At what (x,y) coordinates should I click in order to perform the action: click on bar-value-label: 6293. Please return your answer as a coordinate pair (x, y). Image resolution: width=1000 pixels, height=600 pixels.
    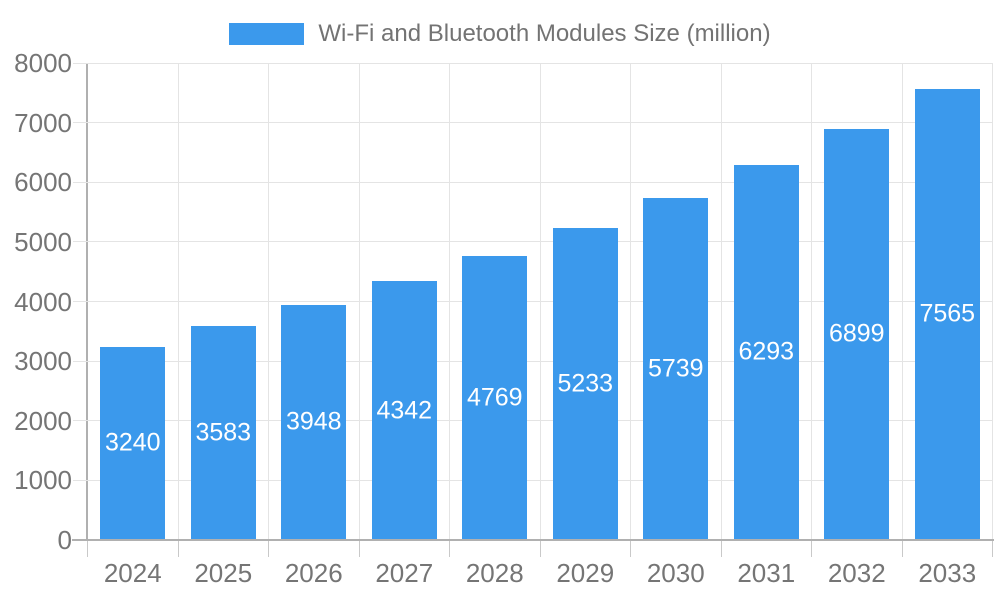
    Looking at the image, I should click on (766, 351).